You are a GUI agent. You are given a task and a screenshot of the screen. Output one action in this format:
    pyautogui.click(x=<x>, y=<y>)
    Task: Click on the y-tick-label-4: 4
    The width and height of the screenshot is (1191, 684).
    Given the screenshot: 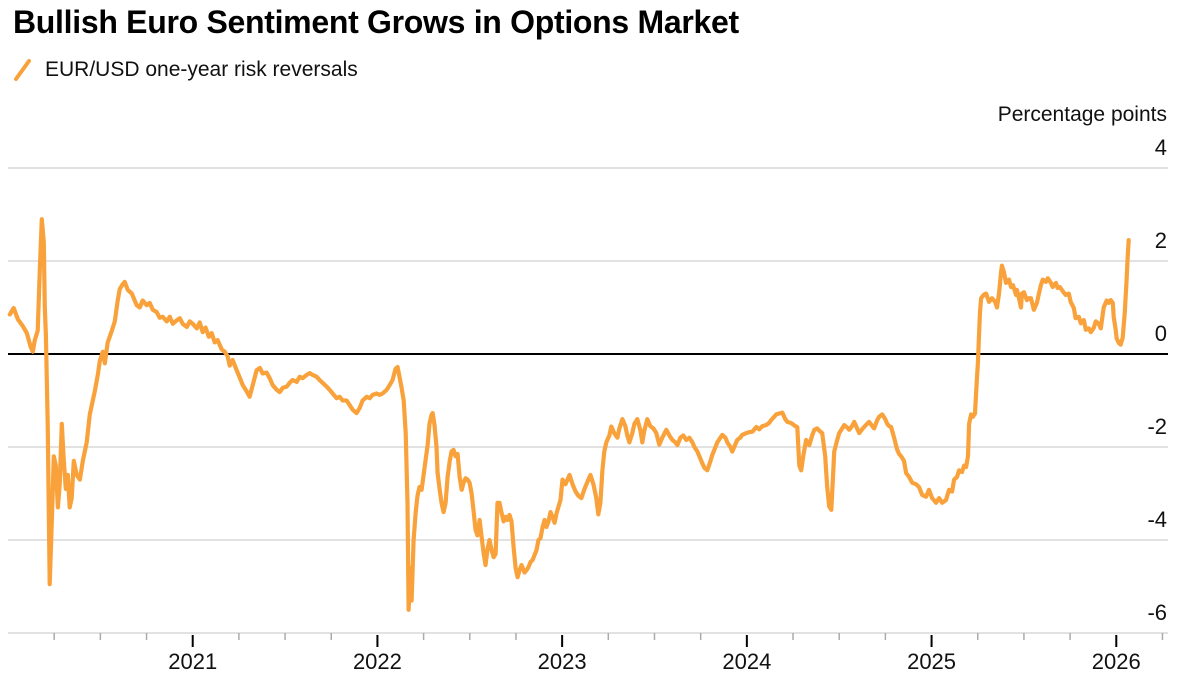 What is the action you would take?
    pyautogui.click(x=1161, y=147)
    